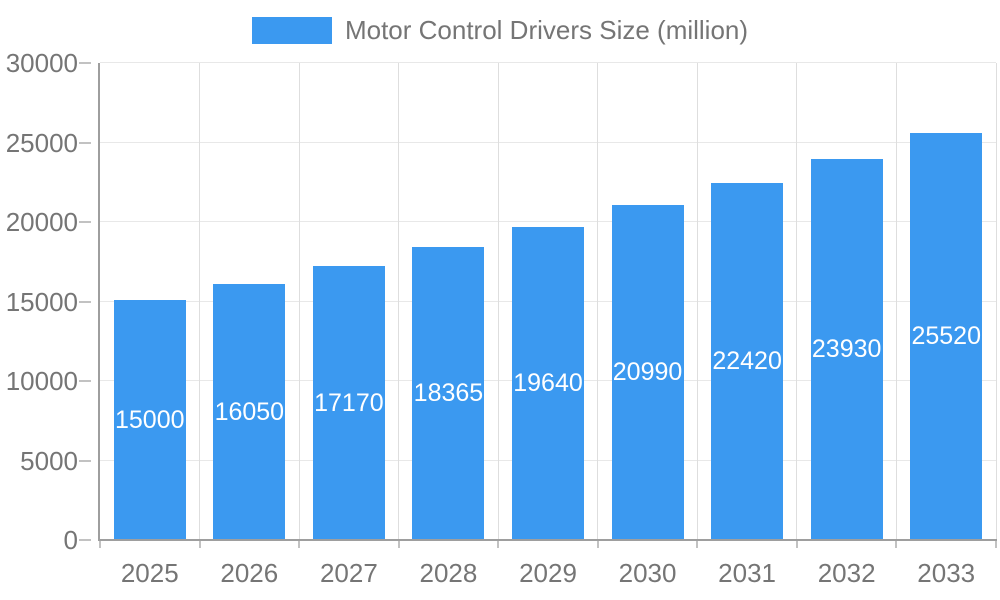 Image resolution: width=1000 pixels, height=600 pixels. I want to click on bar-2026: 16050, so click(249, 411).